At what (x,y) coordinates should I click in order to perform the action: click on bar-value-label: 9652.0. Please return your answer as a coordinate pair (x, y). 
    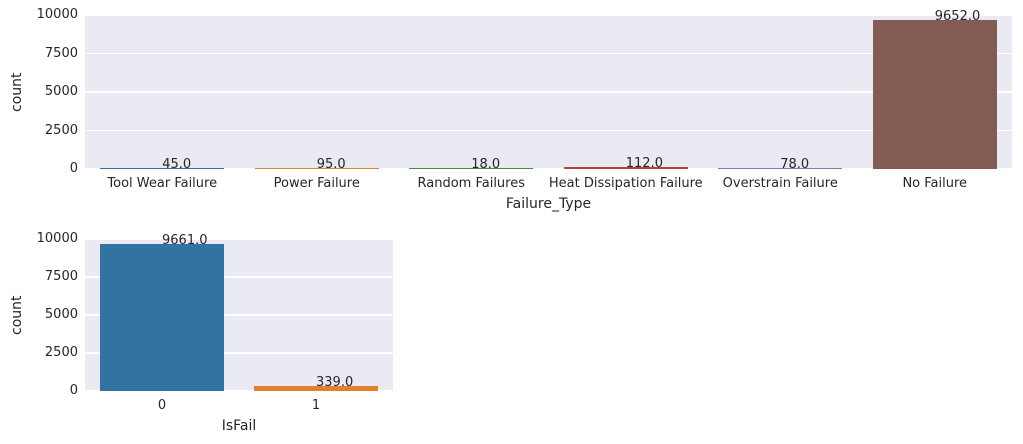
    Looking at the image, I should click on (957, 17).